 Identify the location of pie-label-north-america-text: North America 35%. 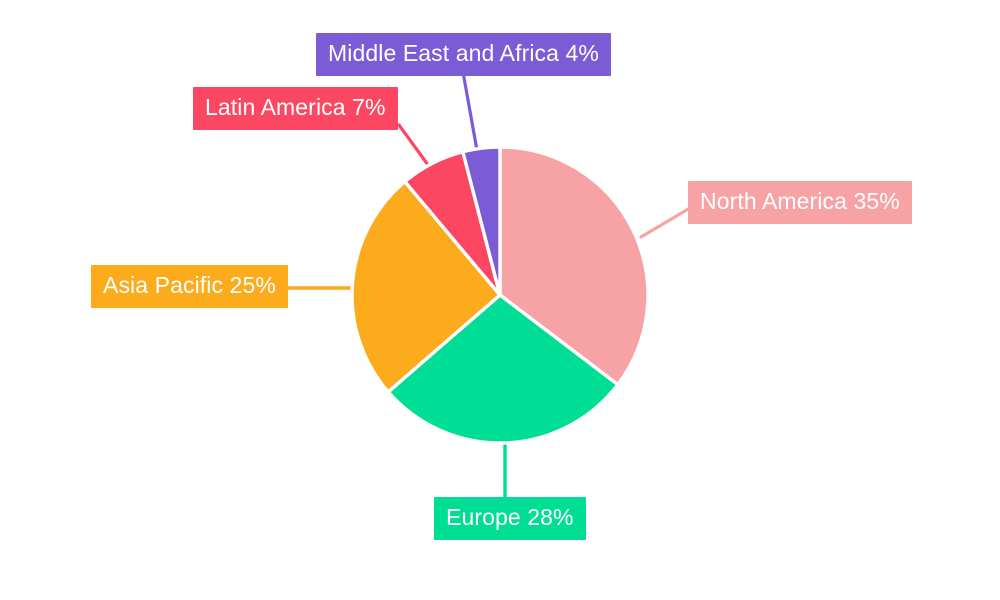
(800, 201).